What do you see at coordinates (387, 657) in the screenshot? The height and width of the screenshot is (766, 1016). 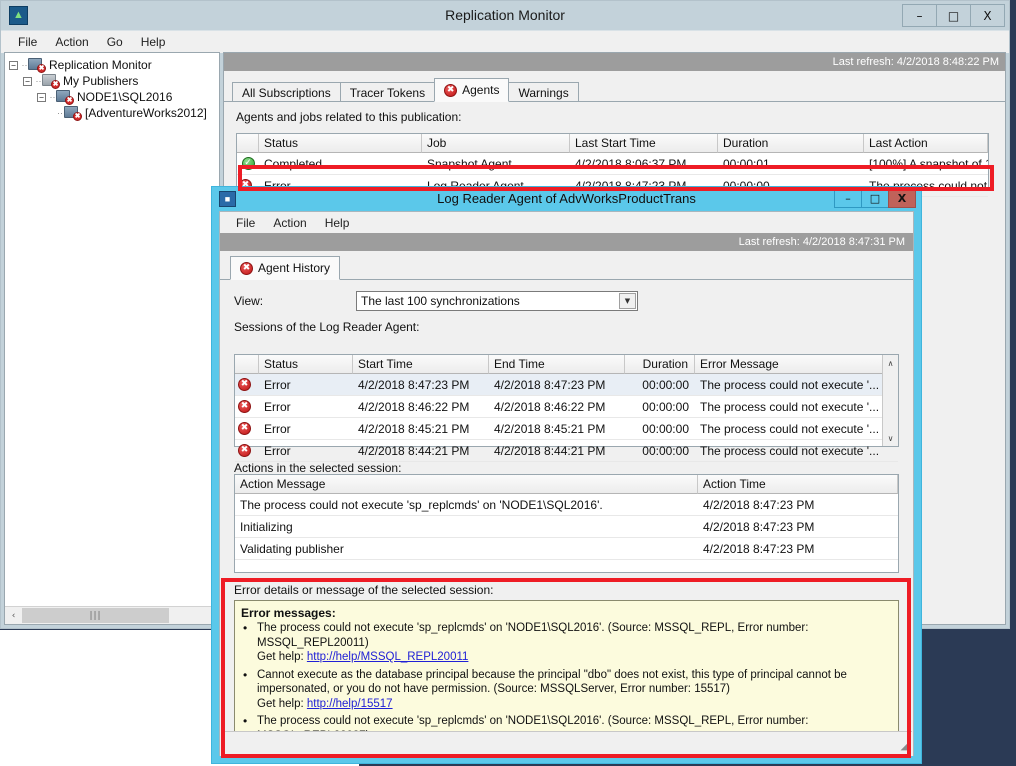 I see `help-link: http://help/MSSQL_REPL20011` at bounding box center [387, 657].